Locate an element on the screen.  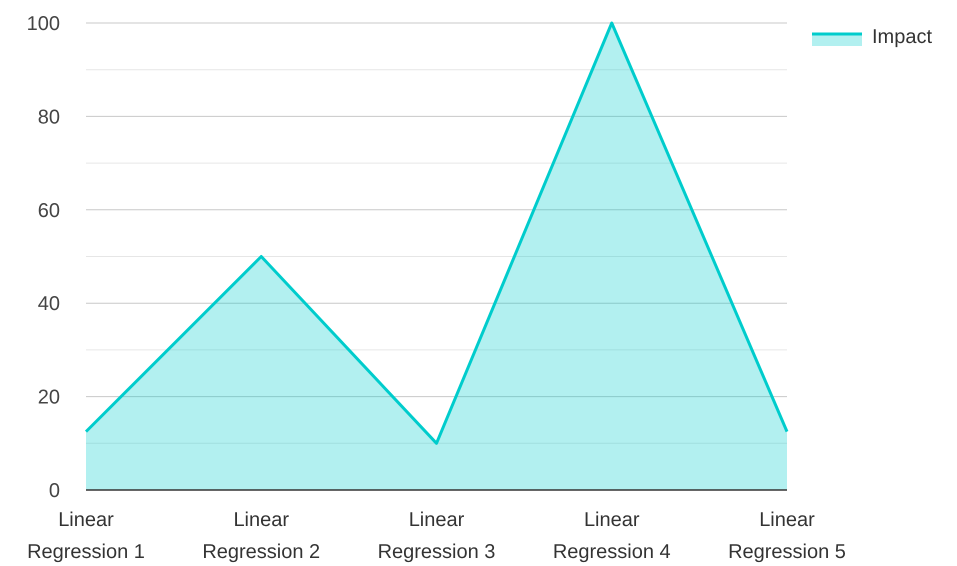
y-tick-label: 80 is located at coordinates (49, 117).